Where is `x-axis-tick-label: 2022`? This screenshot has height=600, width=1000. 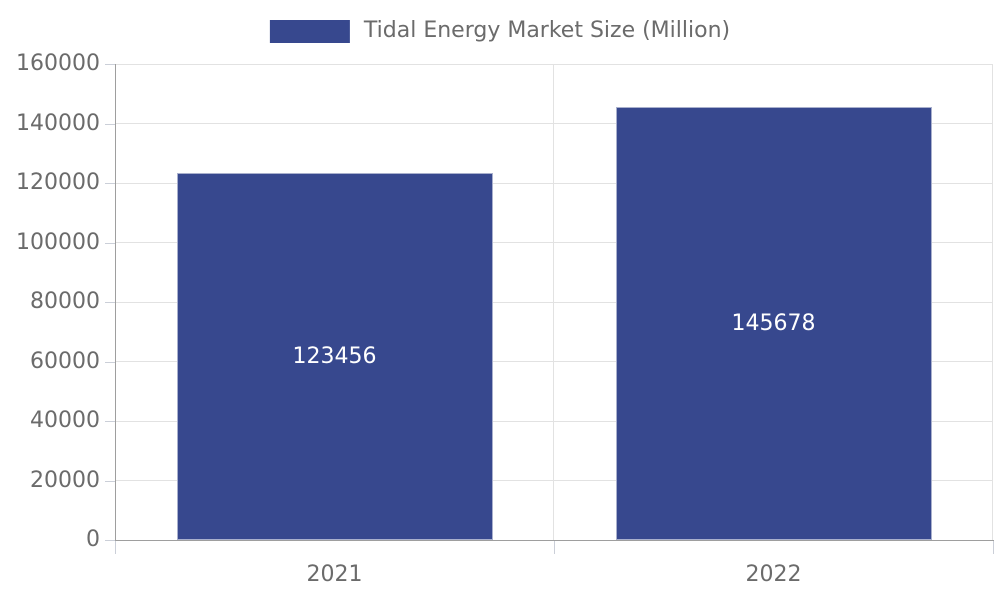 x-axis-tick-label: 2022 is located at coordinates (773, 574).